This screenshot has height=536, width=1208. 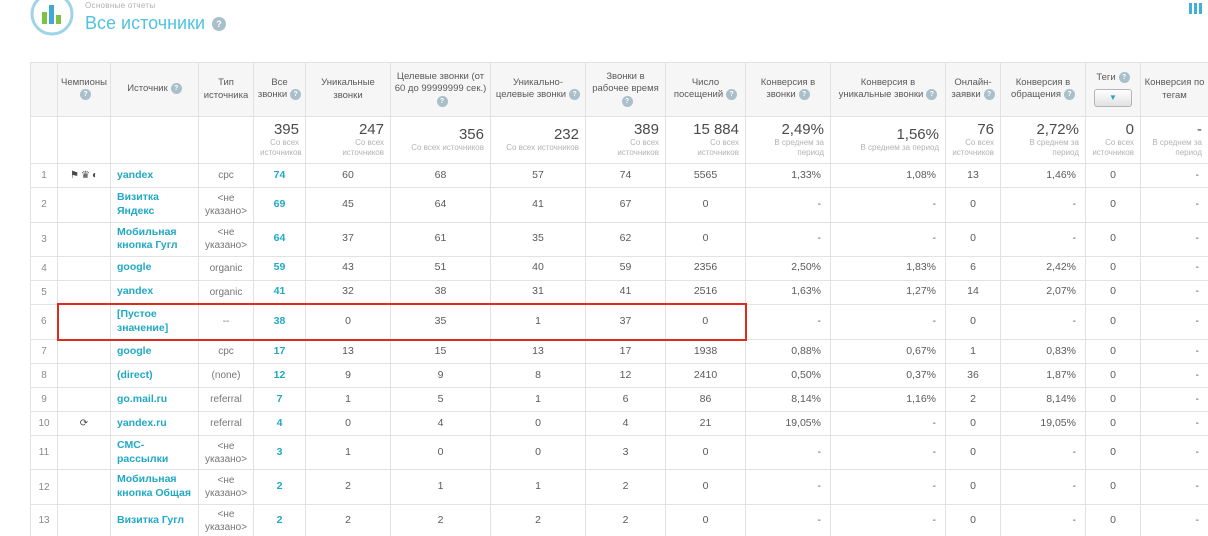 I want to click on cell-type: cpc, so click(x=226, y=176).